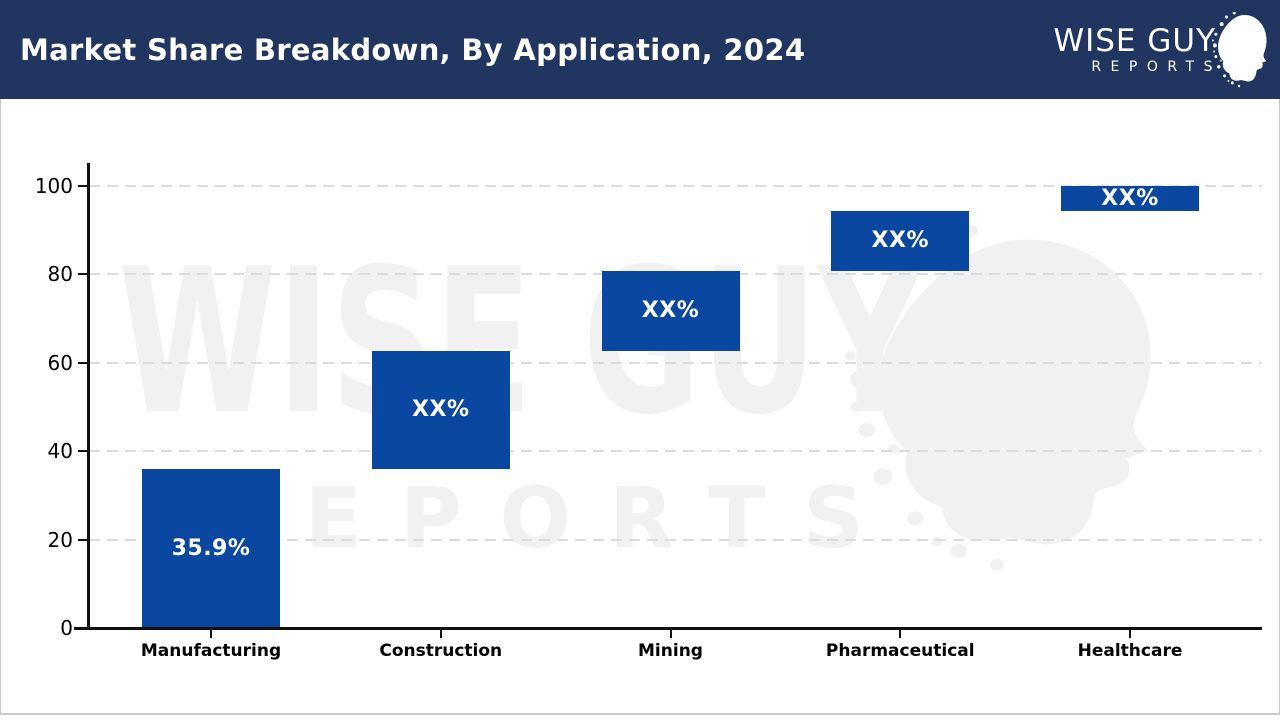  I want to click on bar-healthcare: XX%, so click(1130, 198).